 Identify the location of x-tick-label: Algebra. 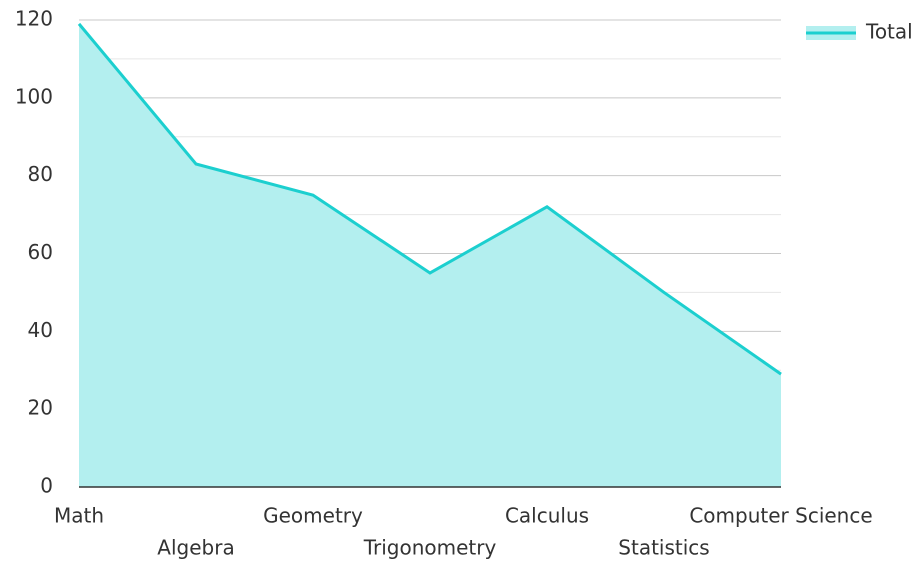
(195, 548).